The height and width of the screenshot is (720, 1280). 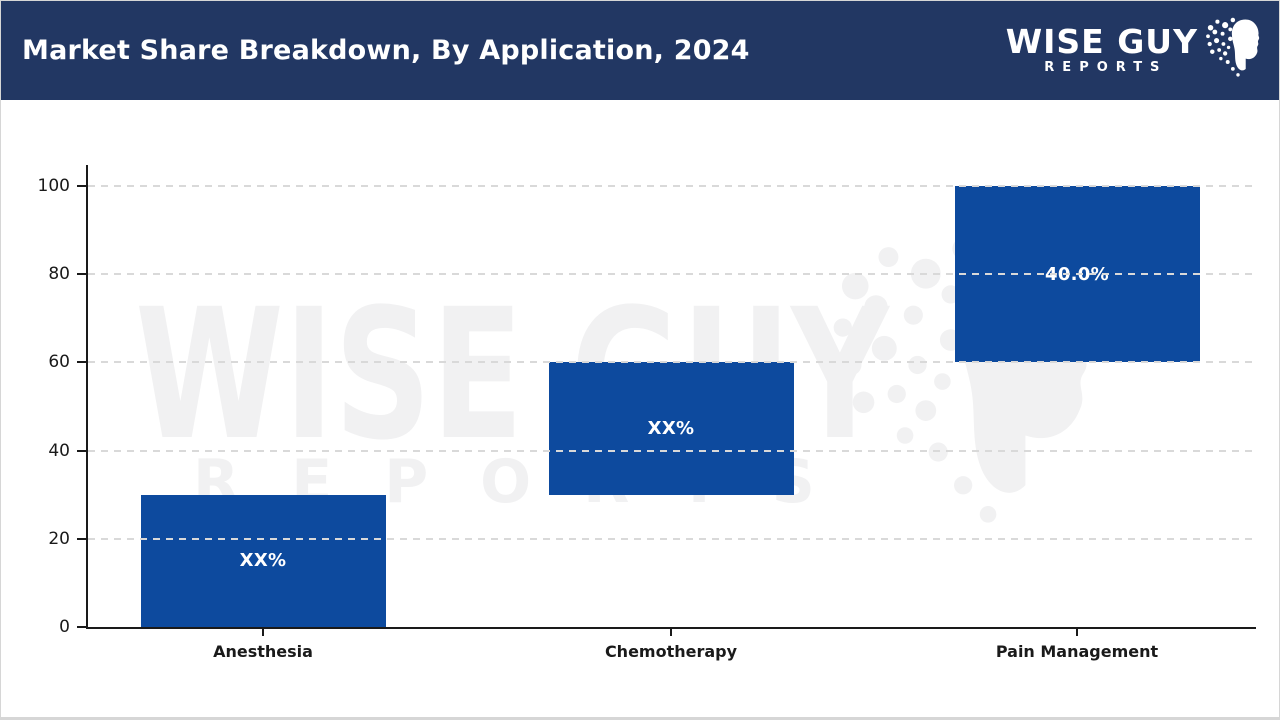 I want to click on logo-text-wiseguy: WISE GUY, so click(x=1101, y=41).